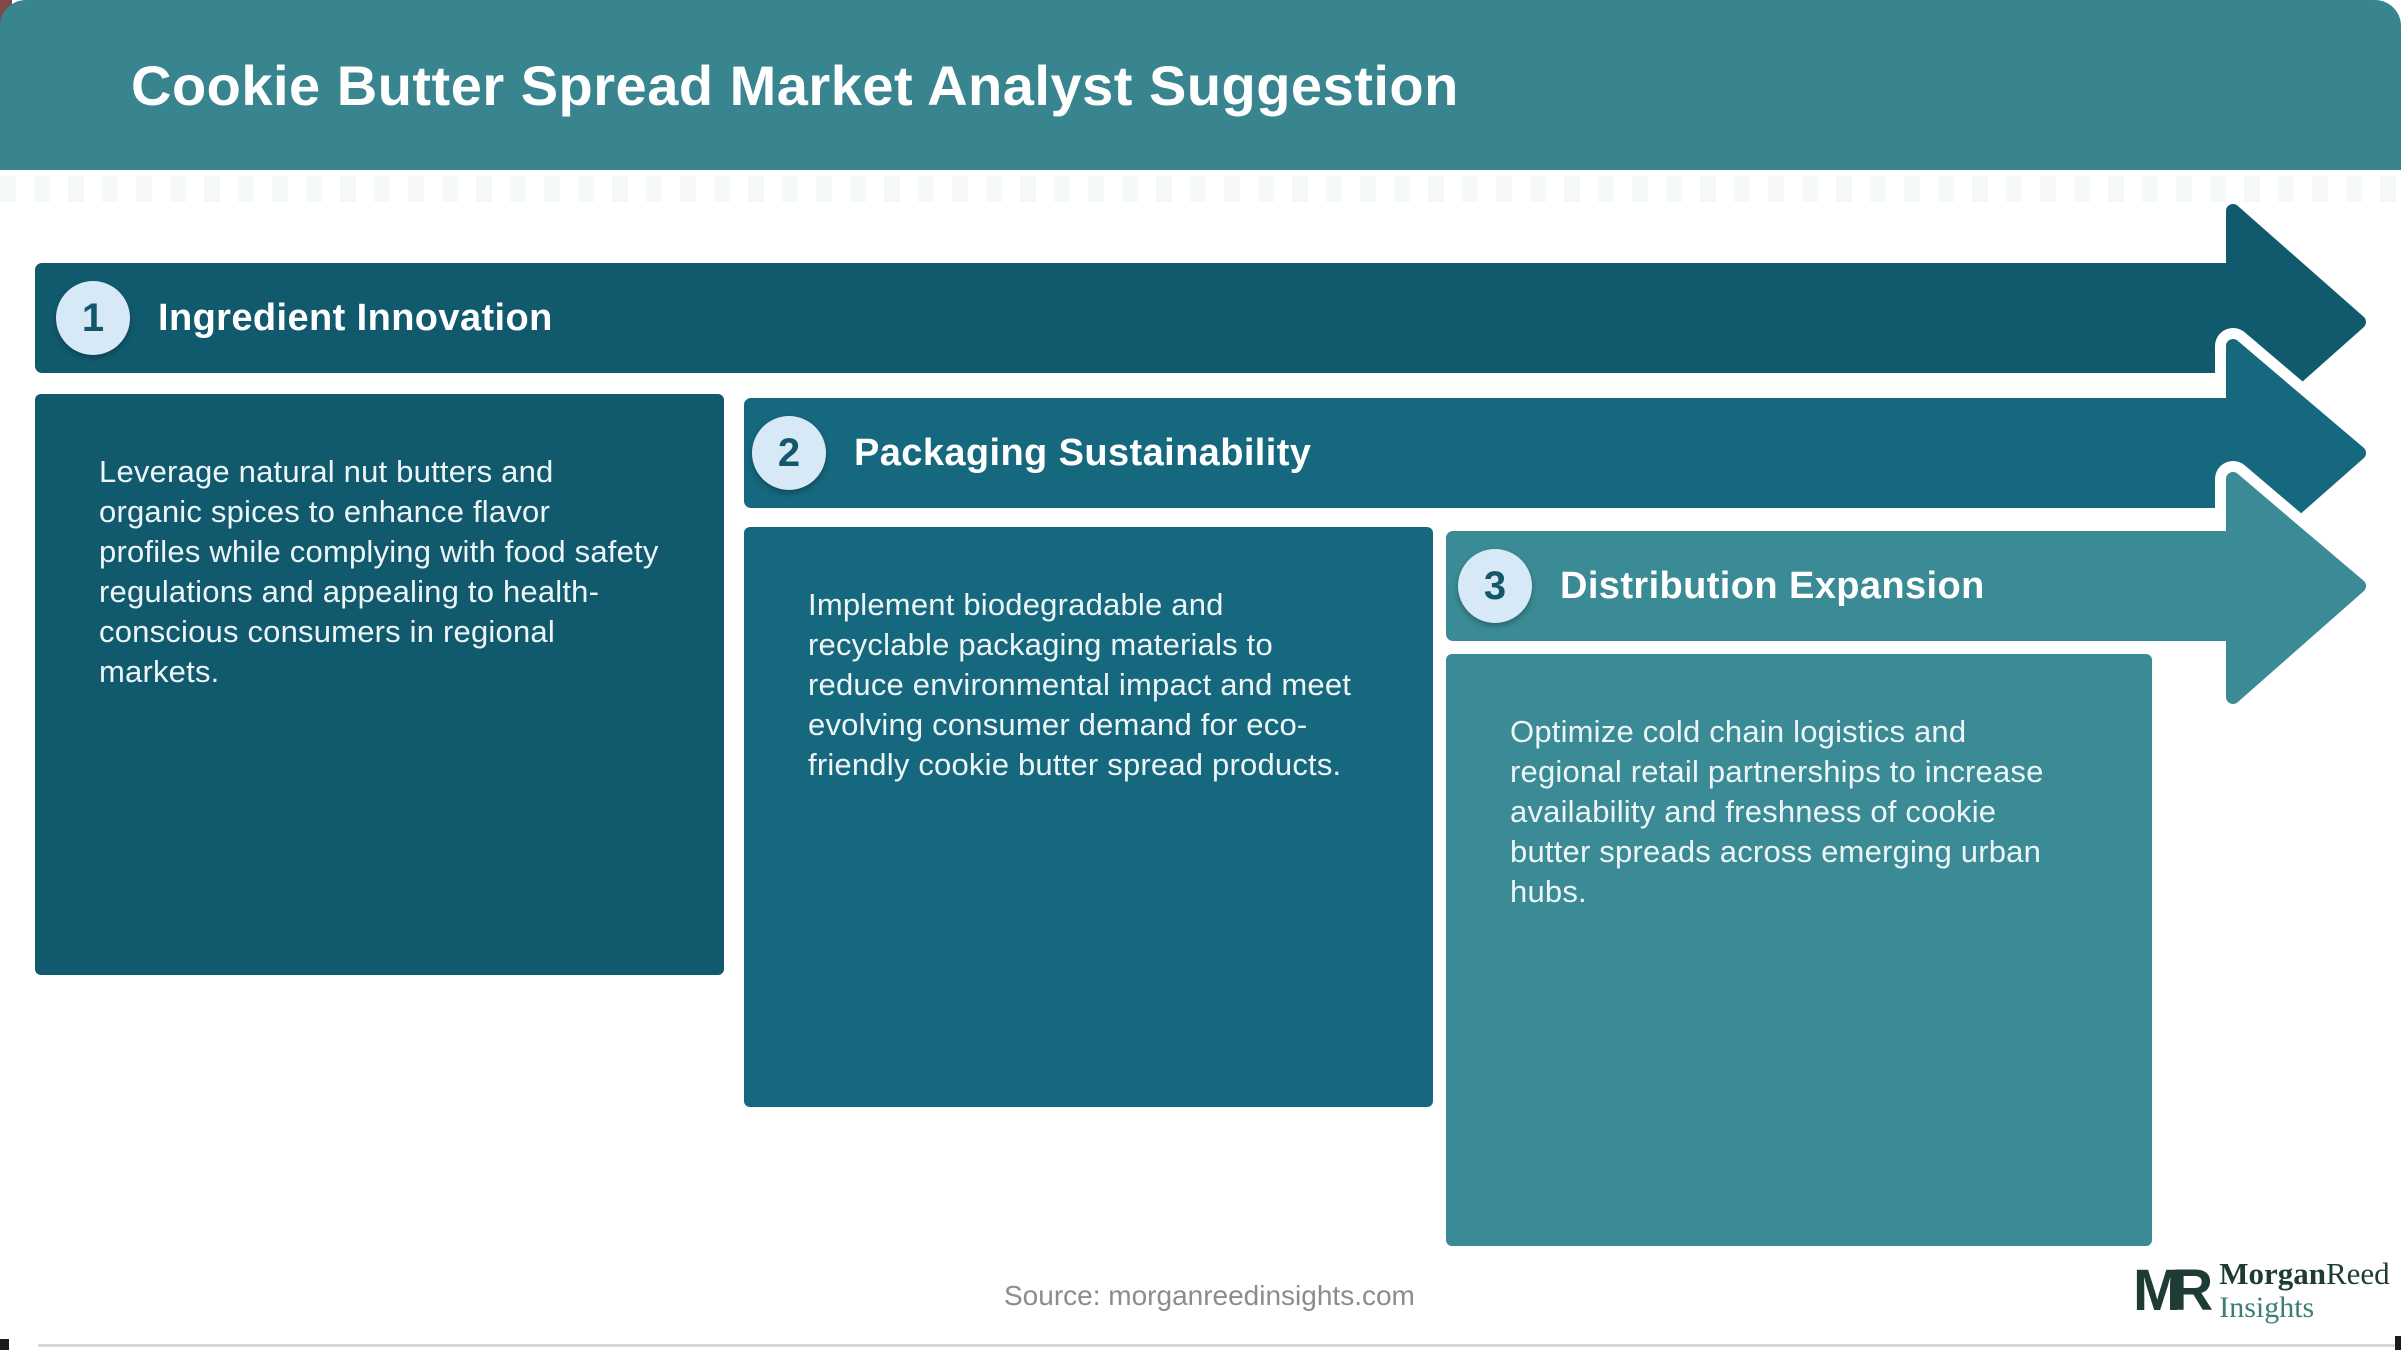 This screenshot has width=2401, height=1350. Describe the element at coordinates (1200, 189) in the screenshot. I see `watermark-strip` at that location.